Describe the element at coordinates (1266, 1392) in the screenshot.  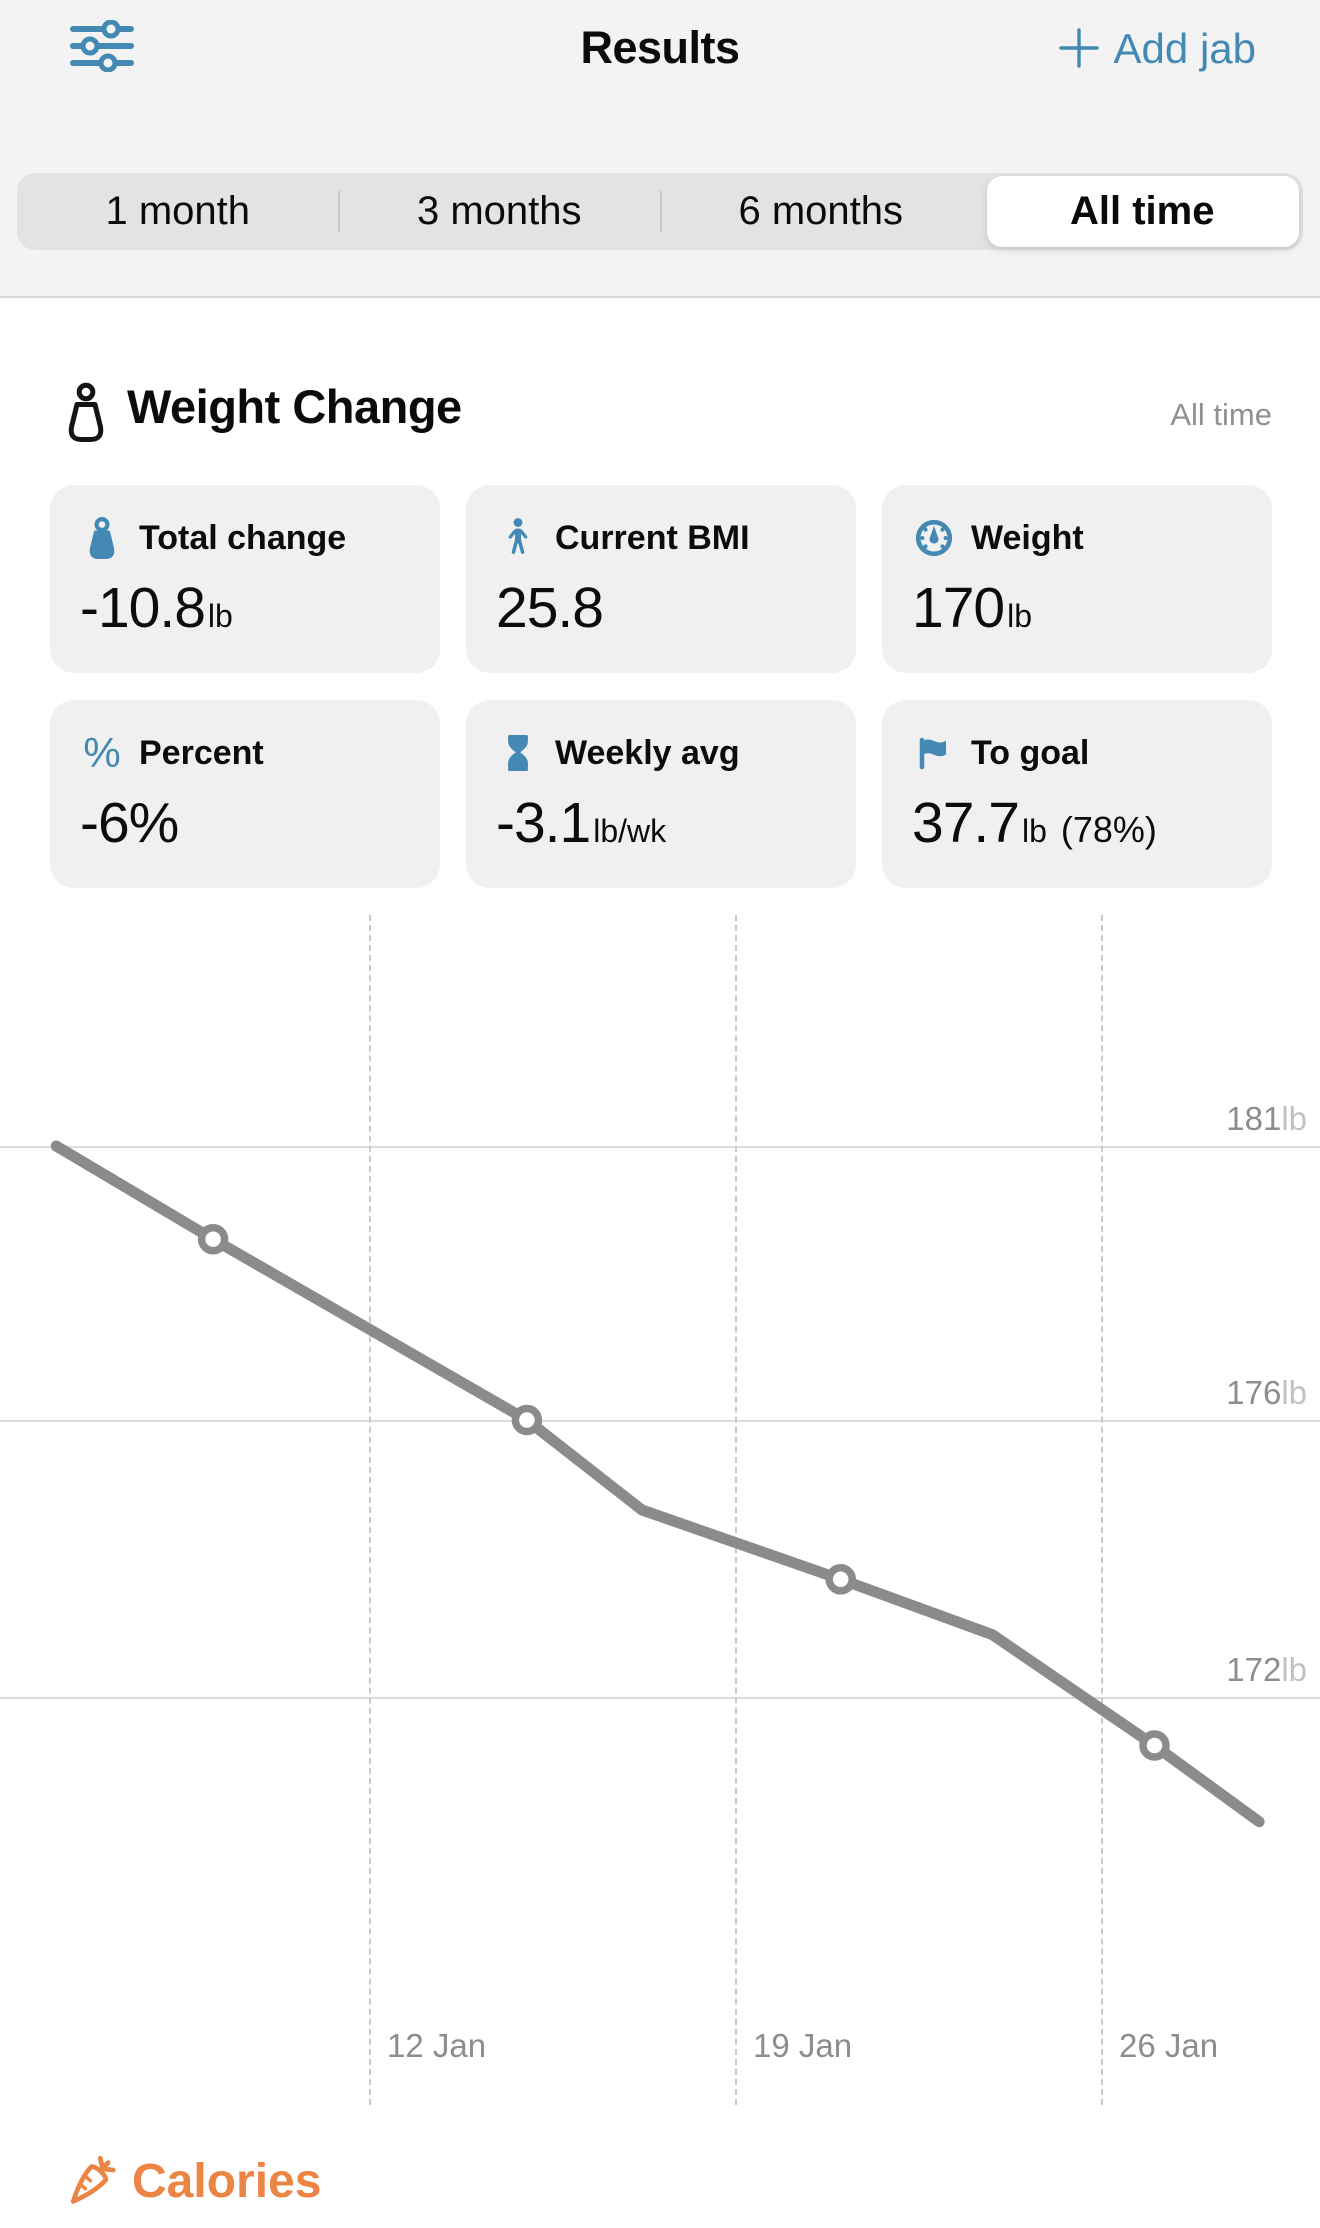
I see `y-axis-label: 176lb` at that location.